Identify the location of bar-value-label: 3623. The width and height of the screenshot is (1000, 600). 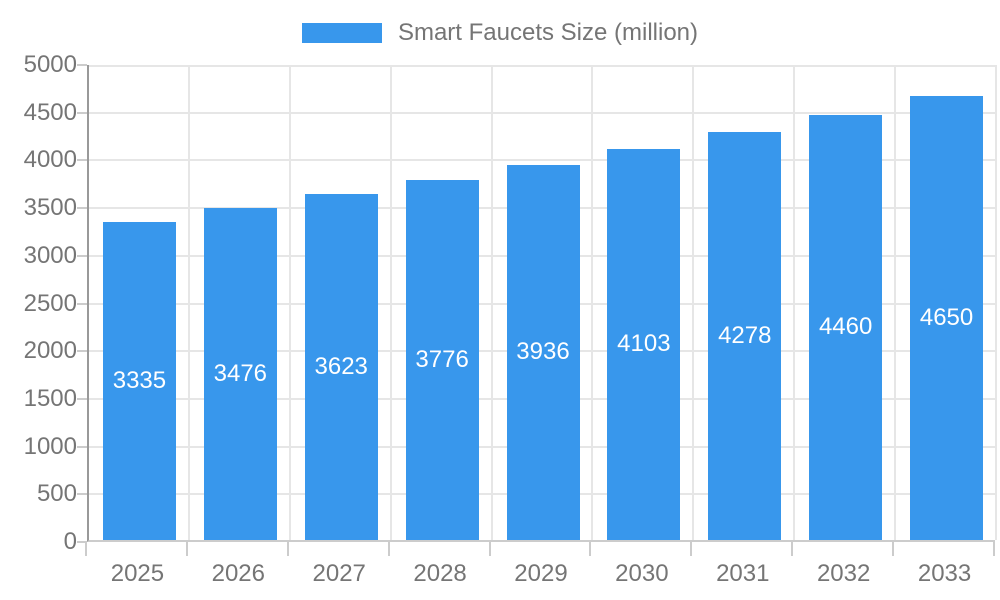
(341, 367).